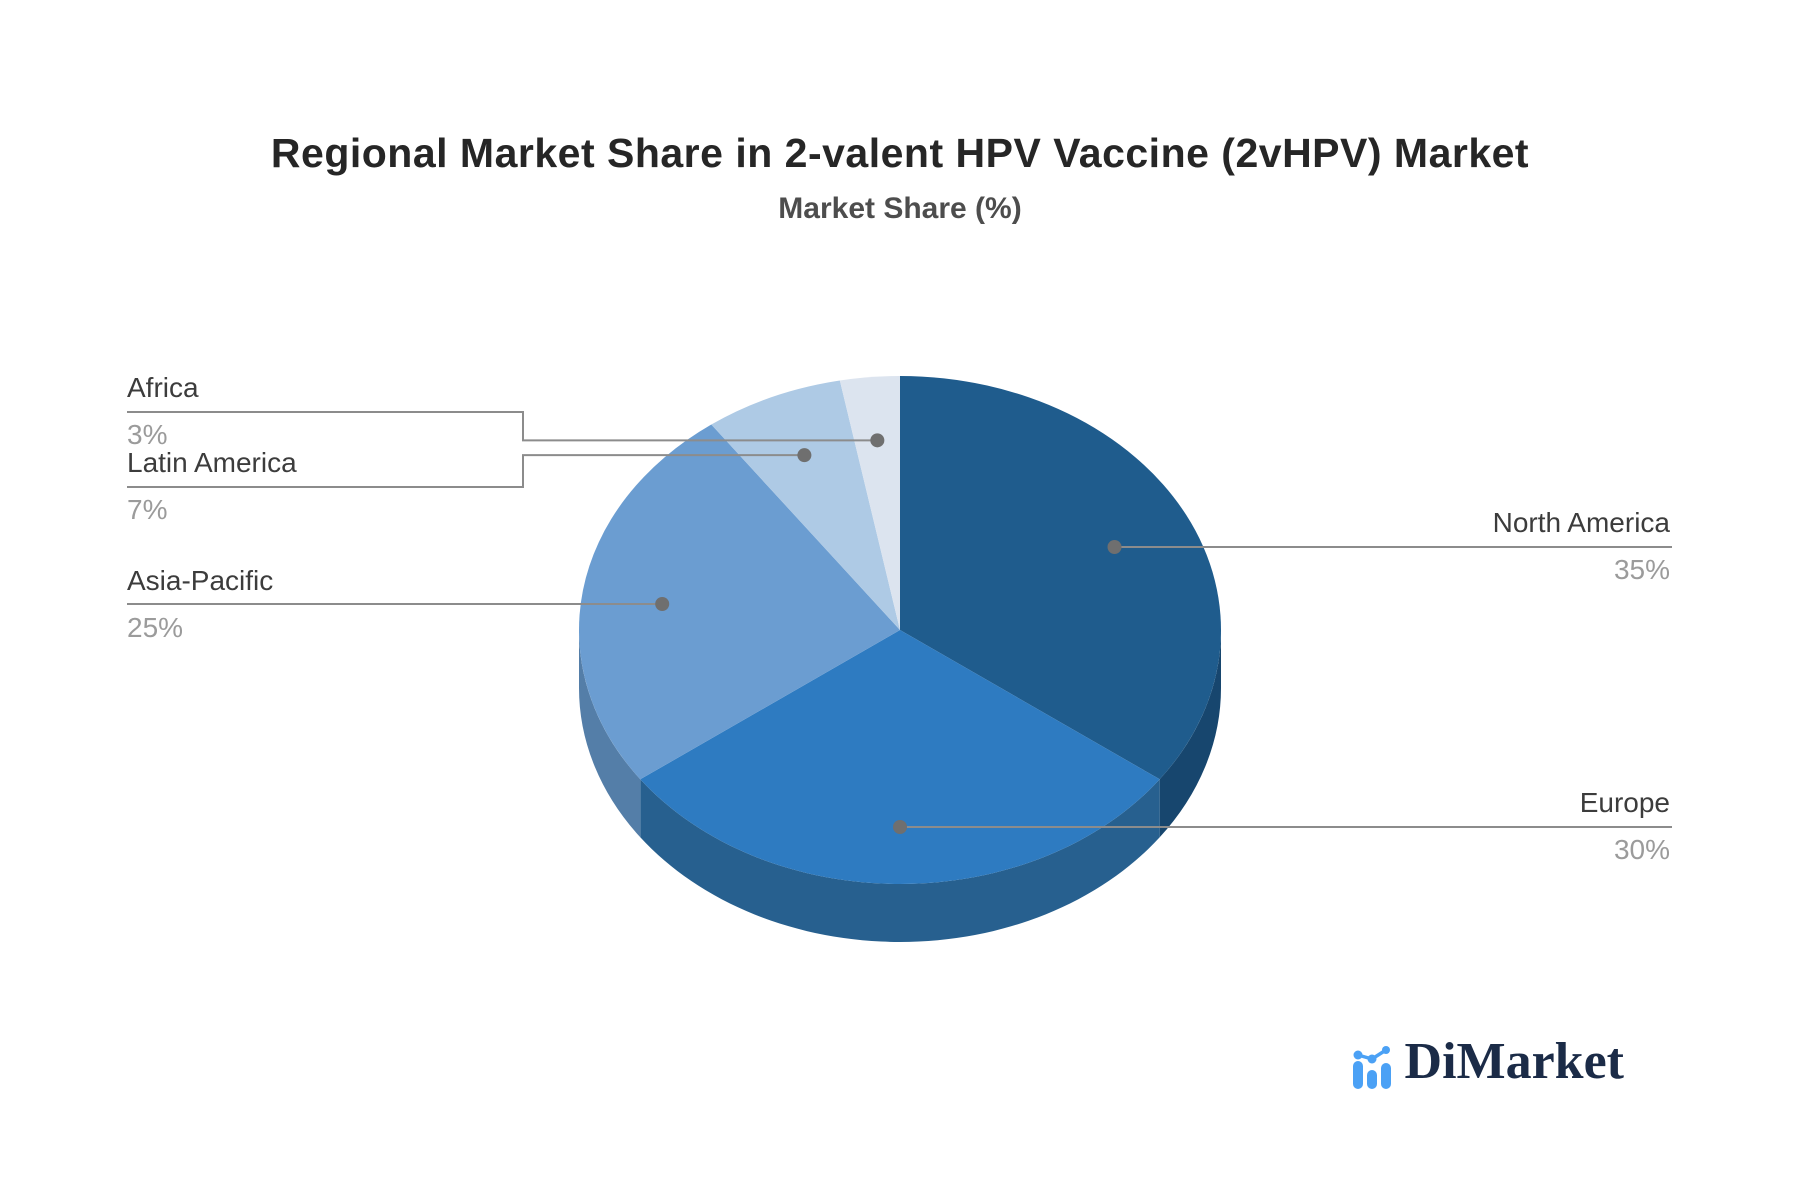  I want to click on brand-logo: DiMarket, so click(1488, 1062).